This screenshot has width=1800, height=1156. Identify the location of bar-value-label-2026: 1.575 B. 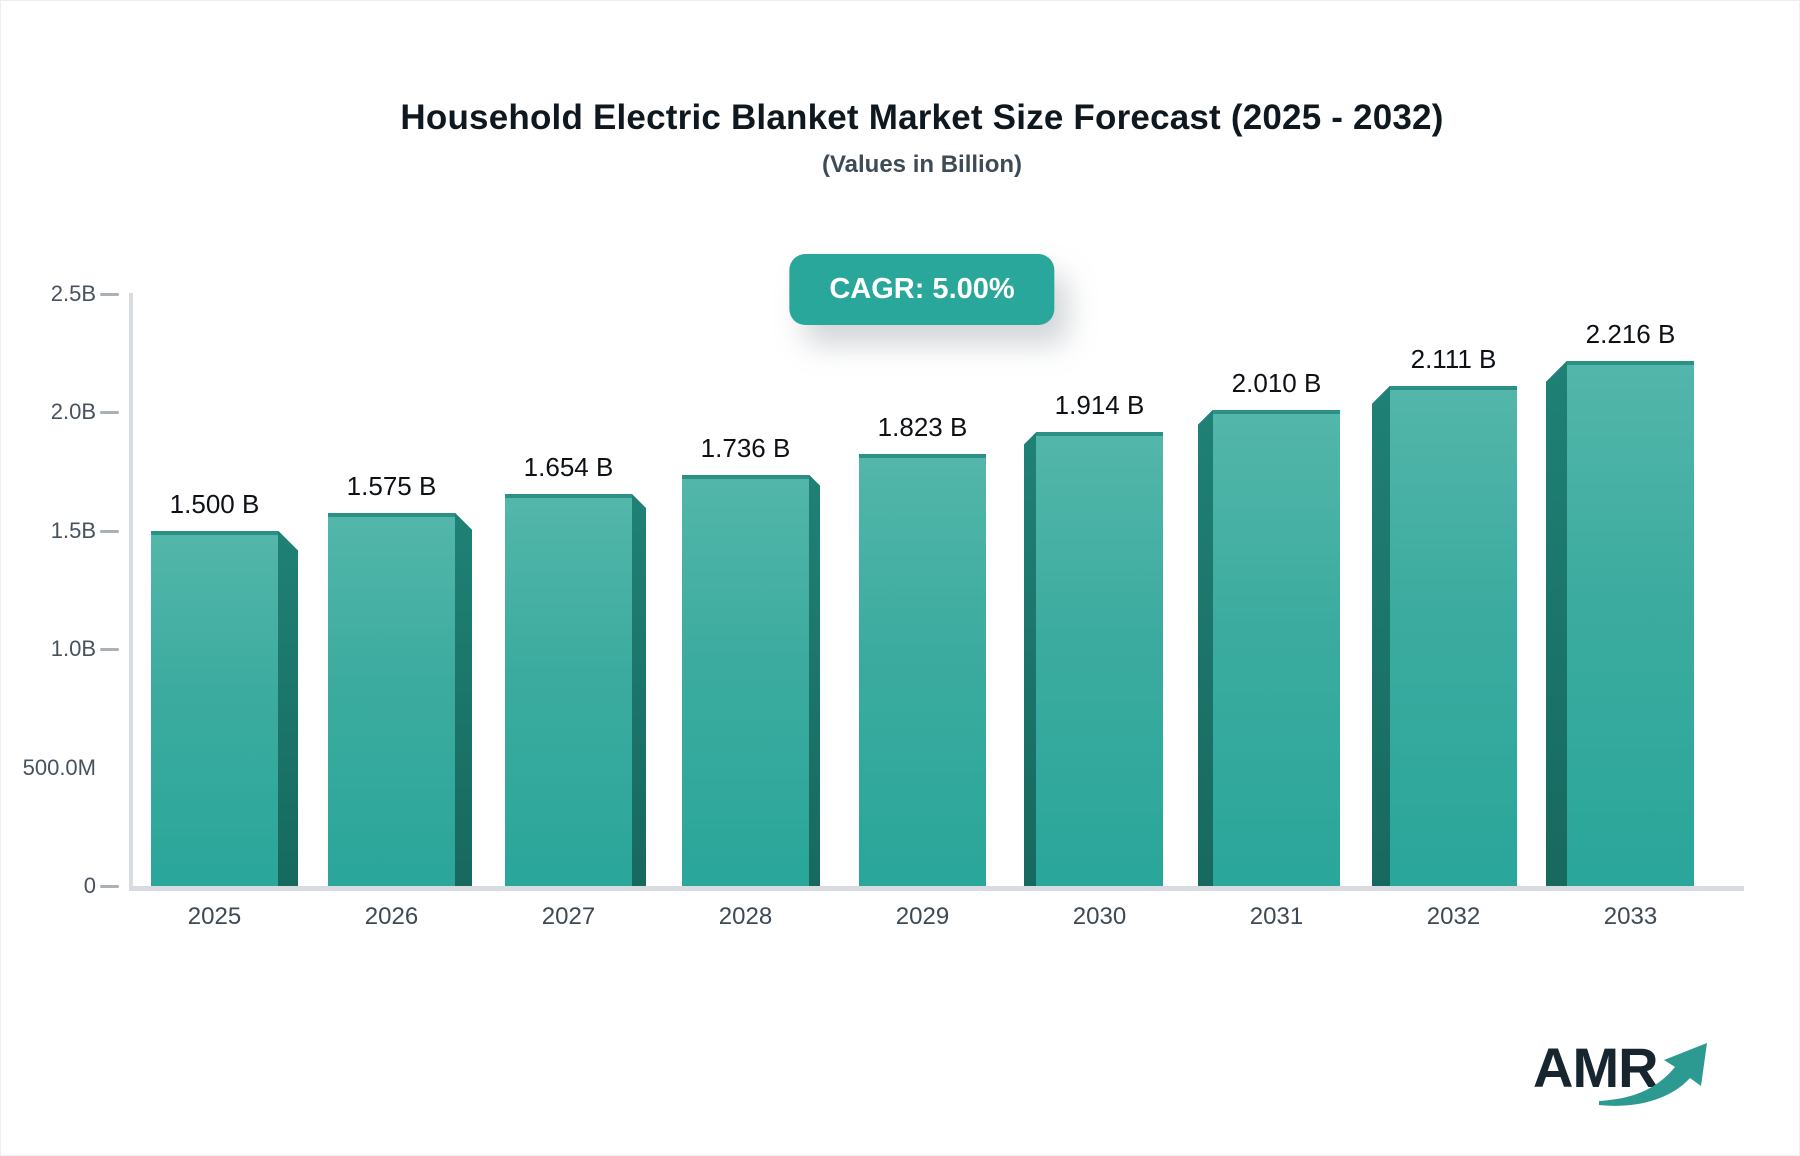
(391, 485).